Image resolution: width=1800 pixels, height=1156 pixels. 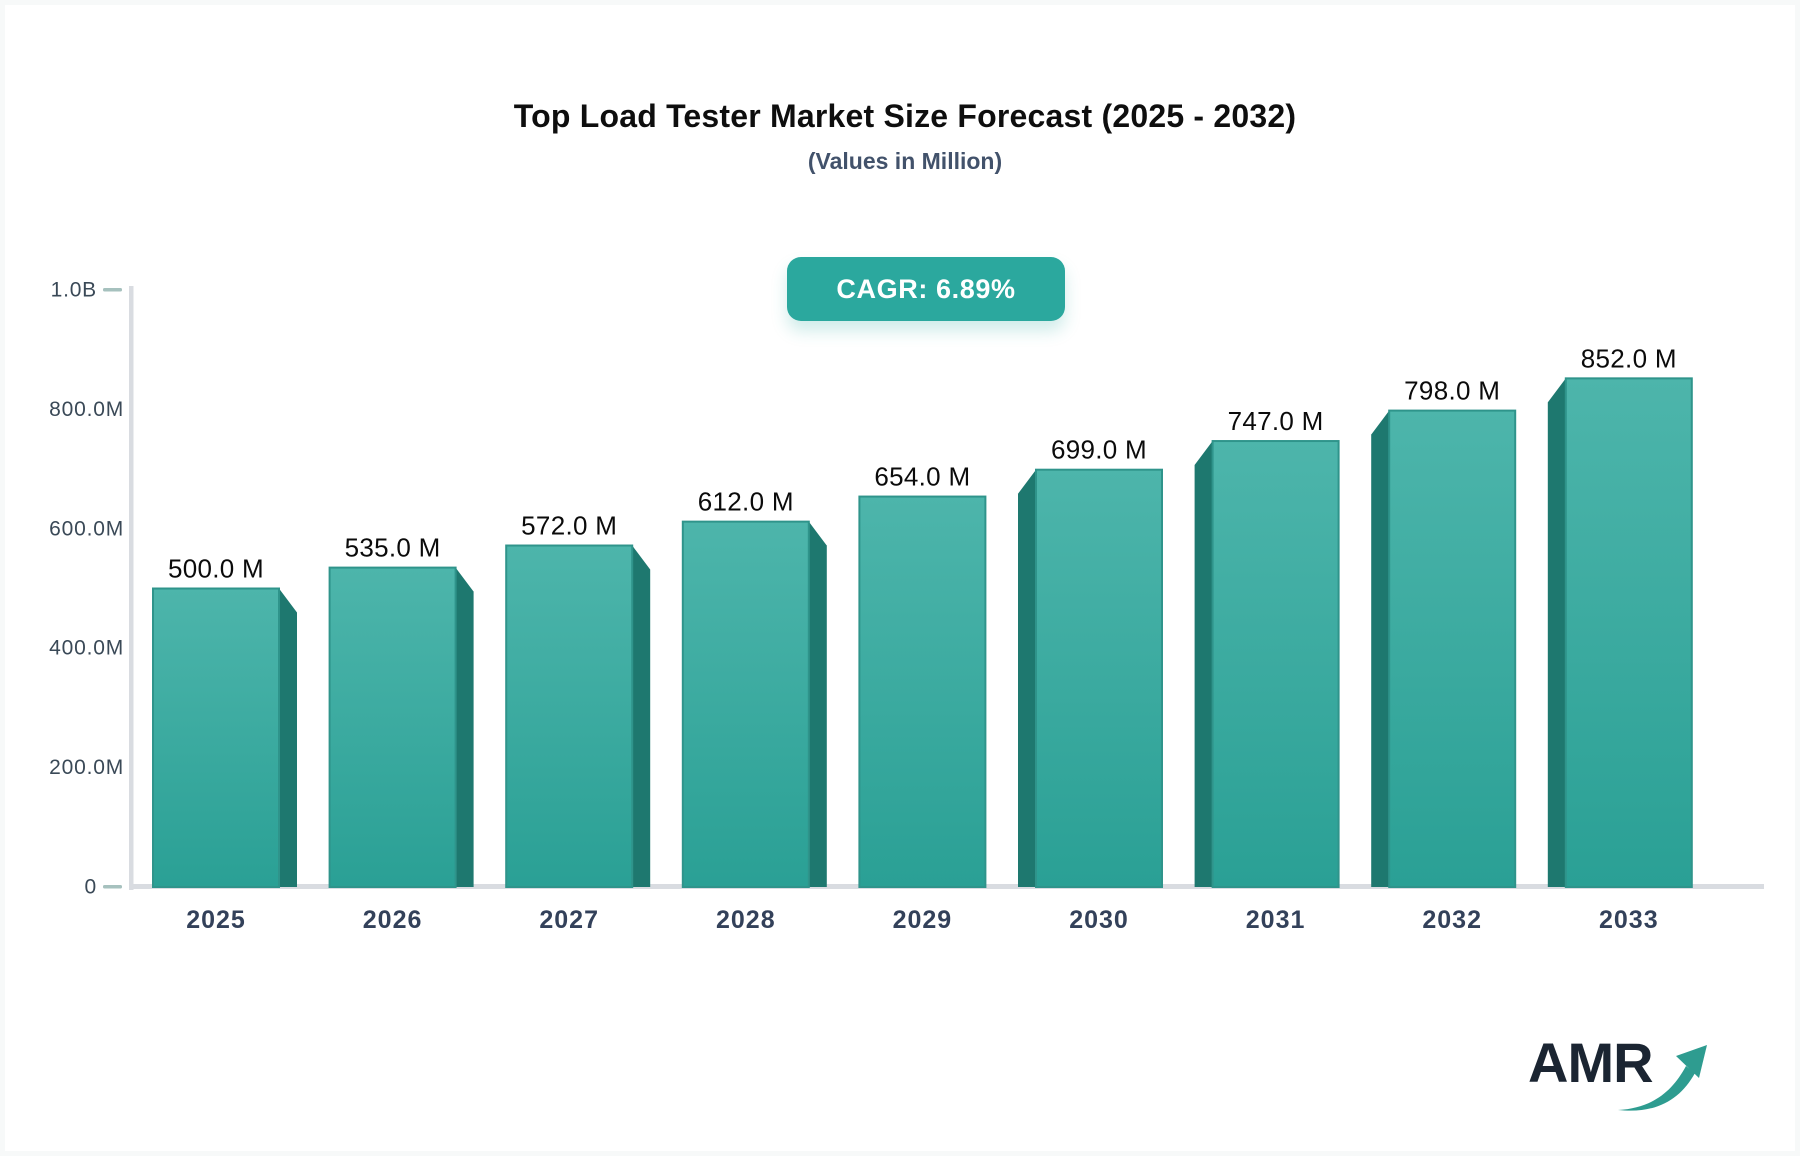 I want to click on x-axis-tick-label: 2028, so click(x=746, y=920).